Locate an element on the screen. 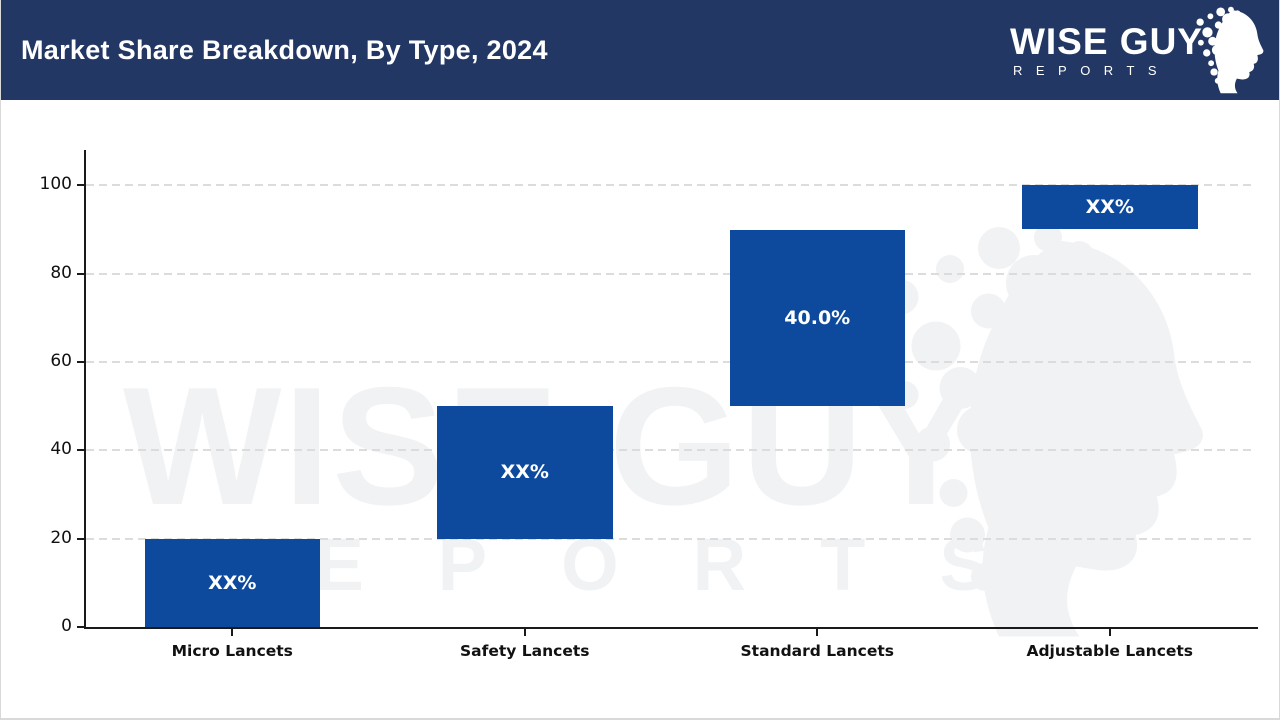 The image size is (1280, 720). logo-brand-name: WISE GUY is located at coordinates (1106, 41).